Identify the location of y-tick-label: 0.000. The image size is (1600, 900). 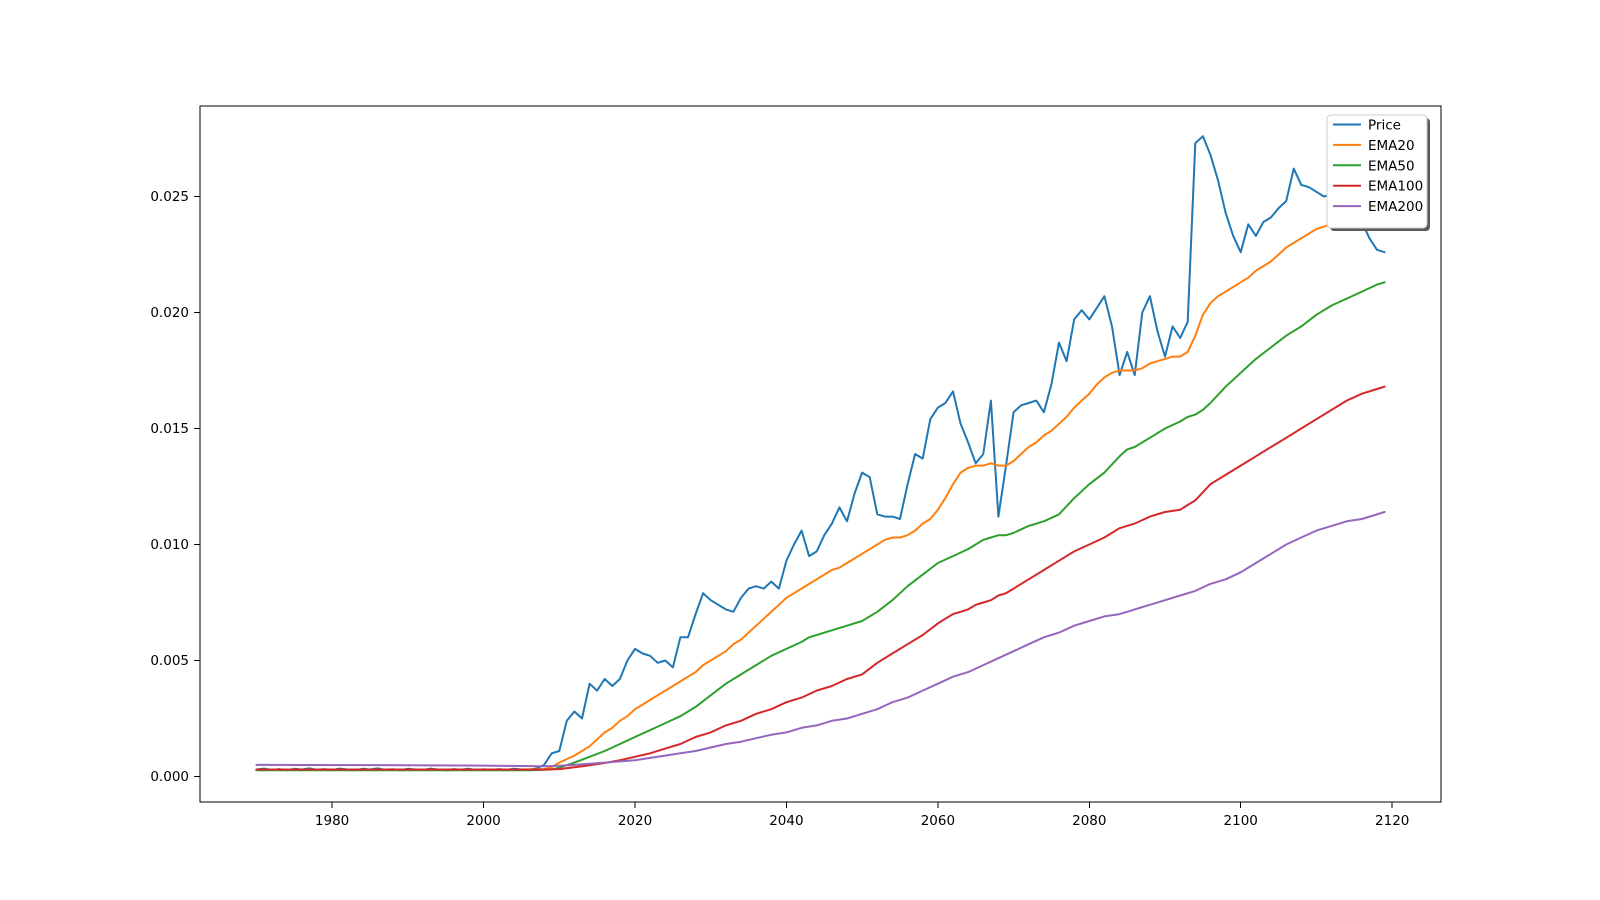
(169, 777).